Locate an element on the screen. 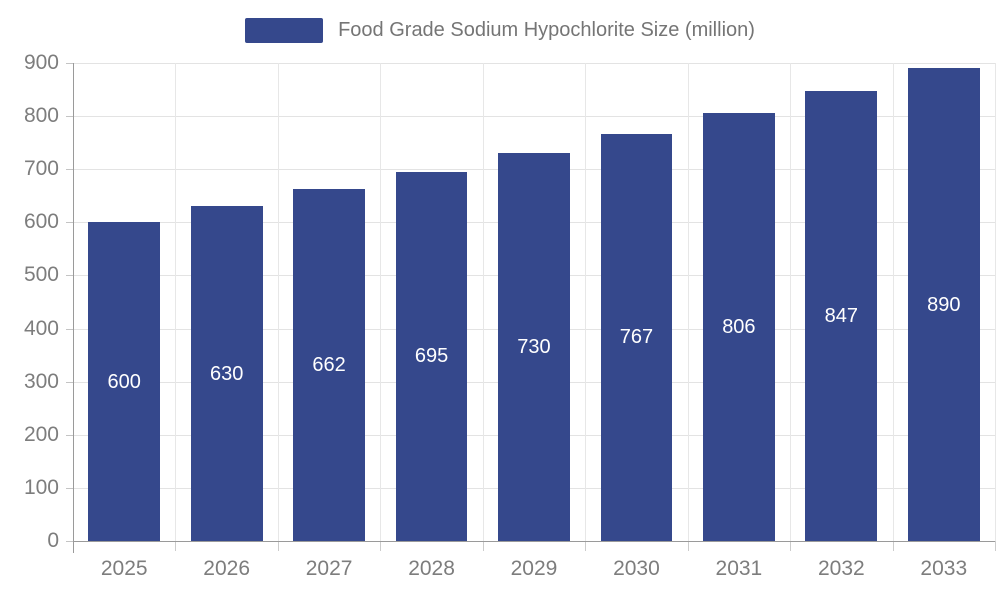  y-axis-tick-label: 0 is located at coordinates (53, 540).